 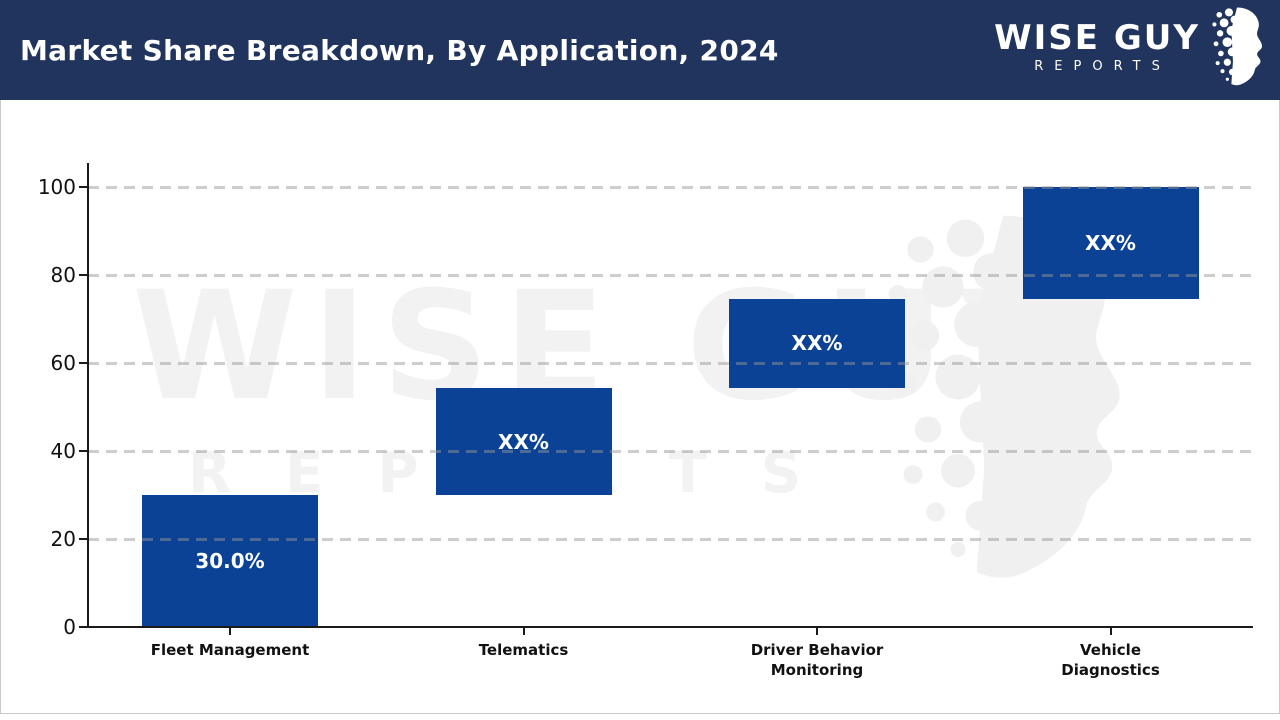 I want to click on x-category-label: Telematics, so click(x=524, y=650).